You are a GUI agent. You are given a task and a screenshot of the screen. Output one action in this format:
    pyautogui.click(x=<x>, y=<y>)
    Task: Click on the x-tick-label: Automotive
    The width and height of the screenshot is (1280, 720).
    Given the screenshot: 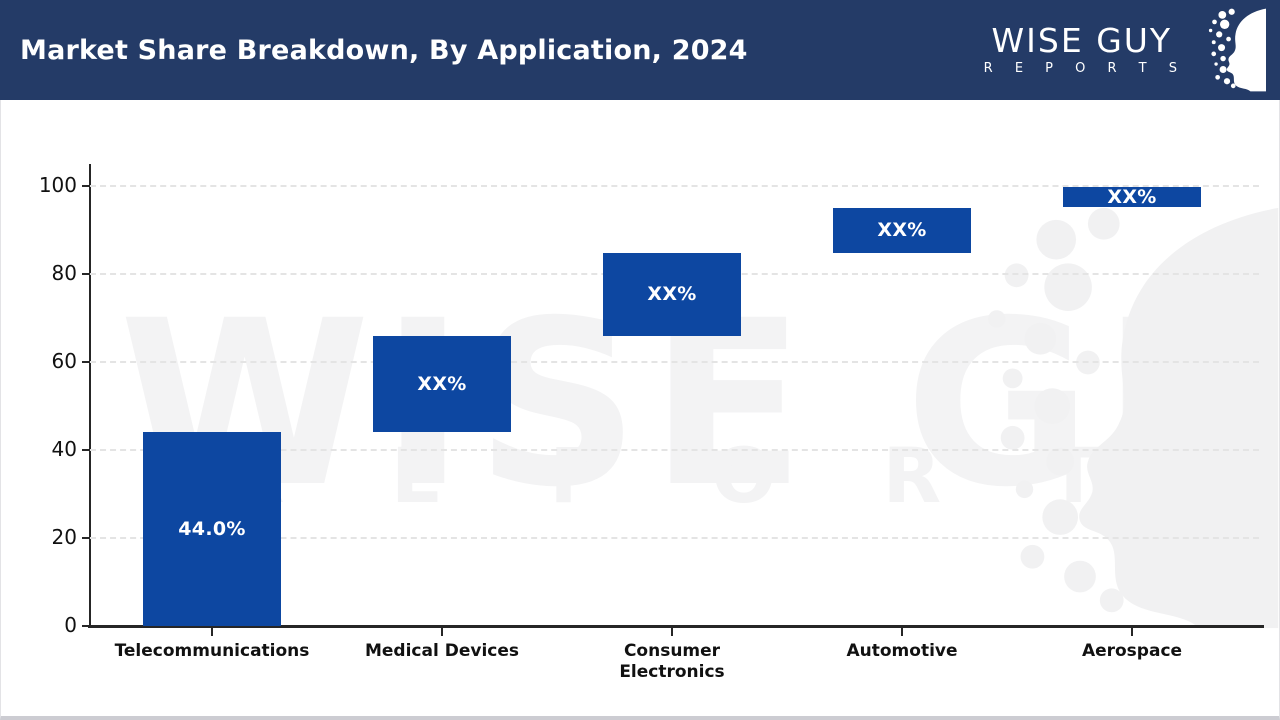 What is the action you would take?
    pyautogui.click(x=902, y=651)
    